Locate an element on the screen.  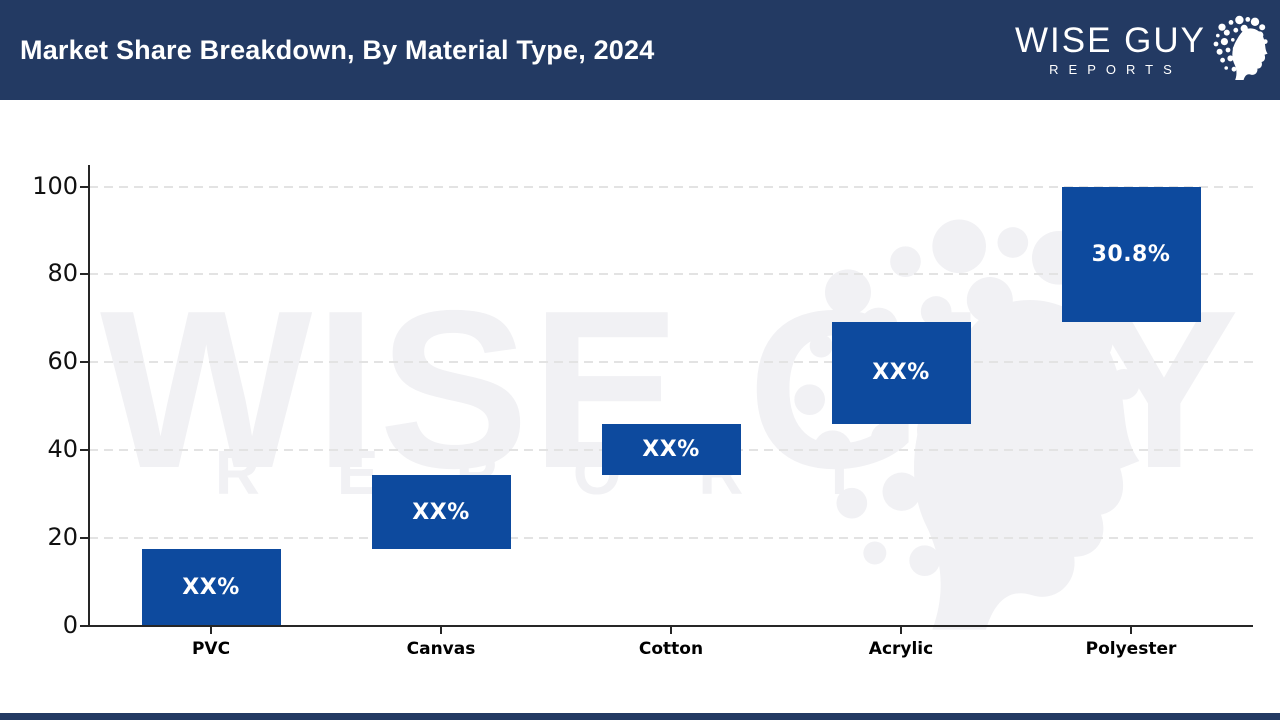
x-axis-line is located at coordinates (670, 625).